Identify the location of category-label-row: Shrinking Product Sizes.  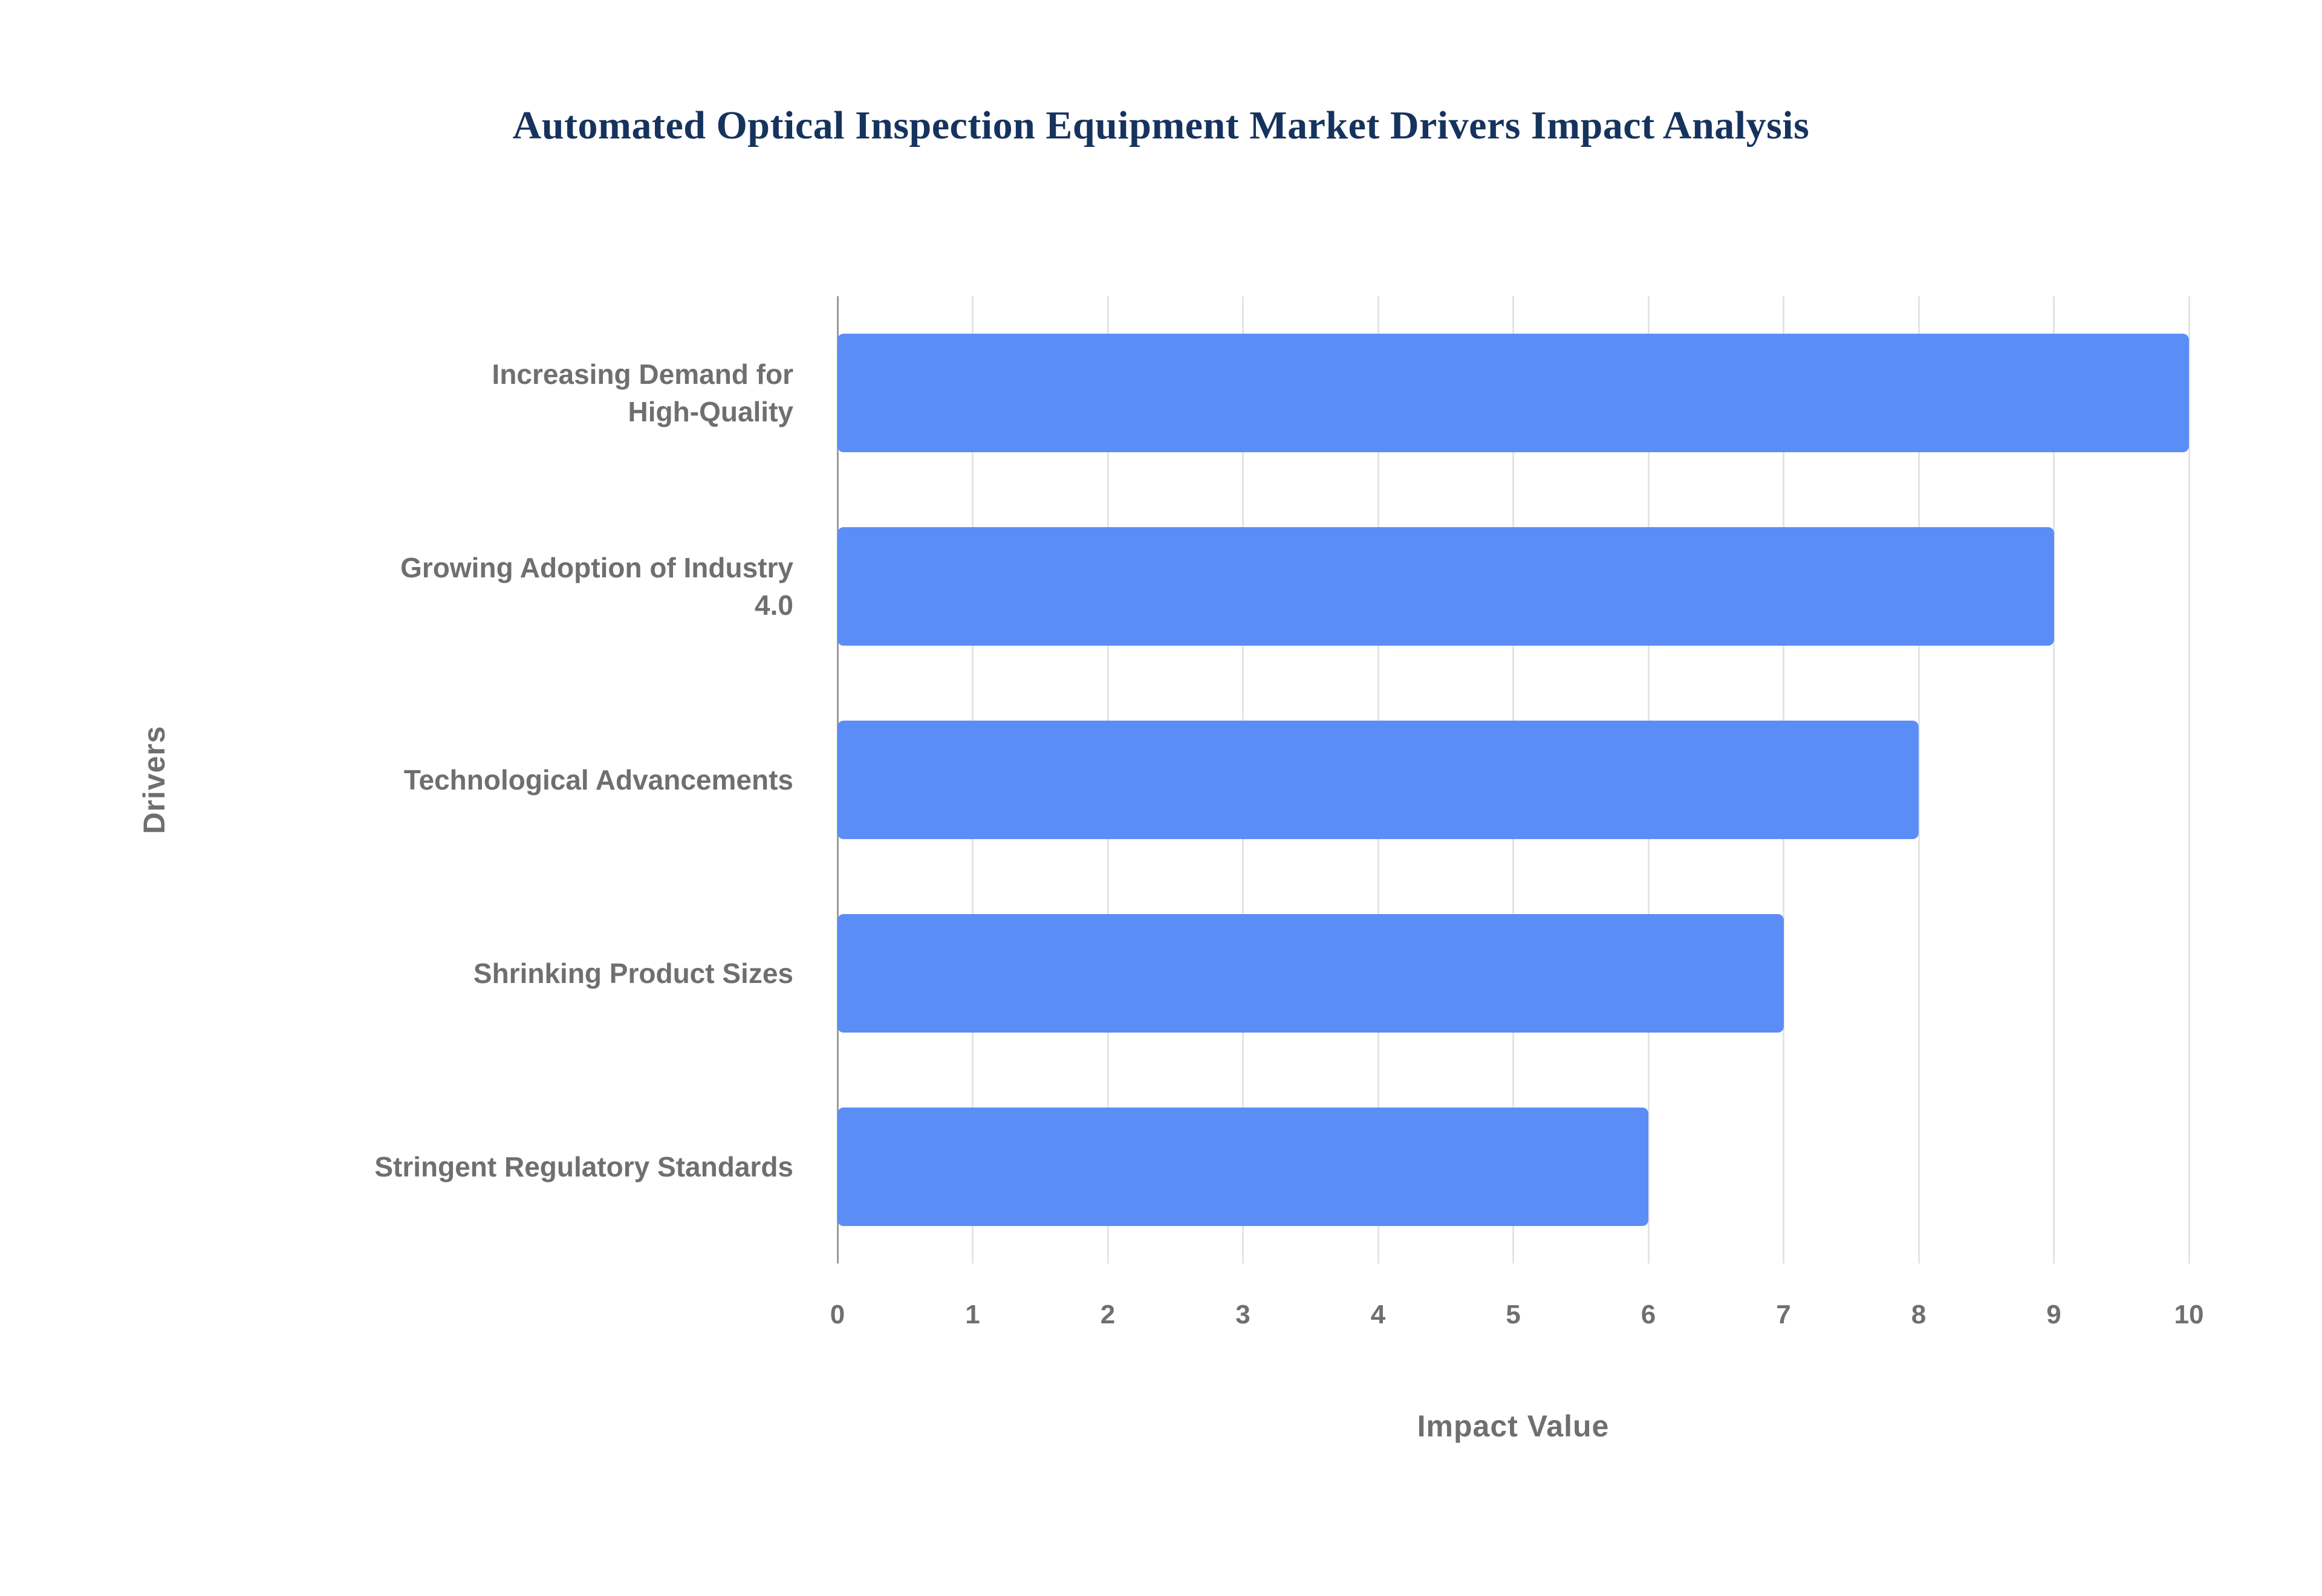
(550, 973).